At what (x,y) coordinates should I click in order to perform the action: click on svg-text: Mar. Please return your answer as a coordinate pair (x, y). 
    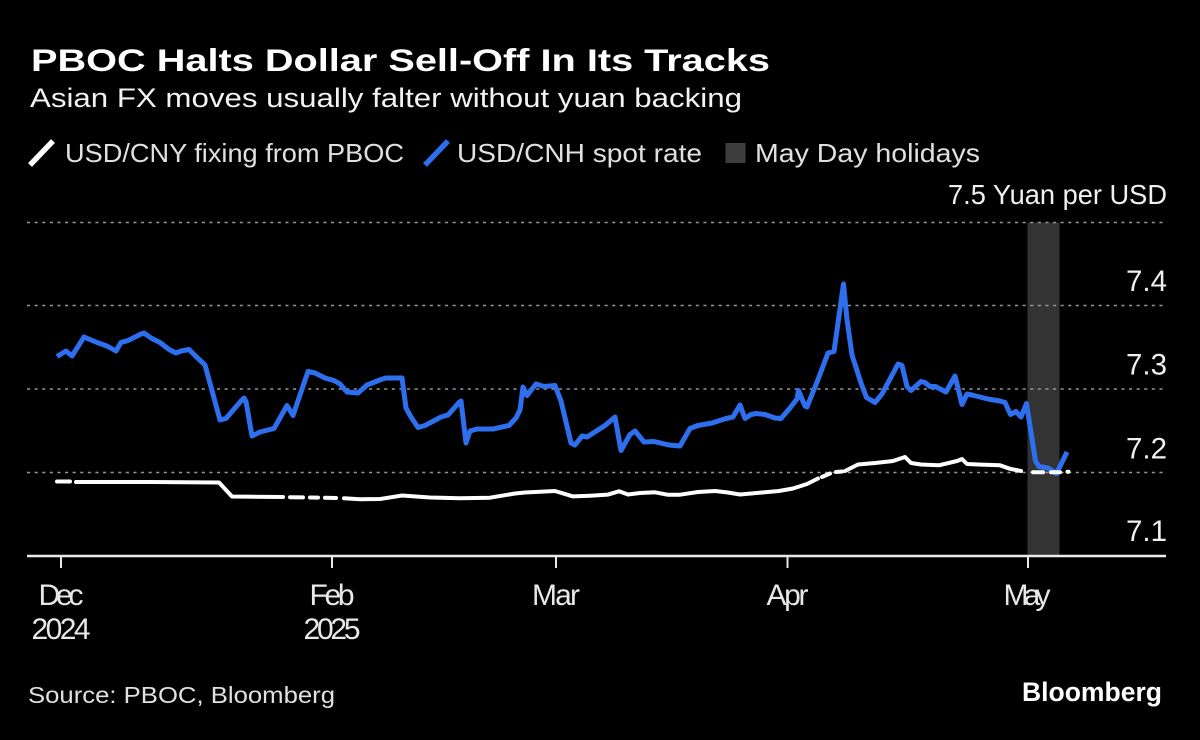
    Looking at the image, I should click on (556, 595).